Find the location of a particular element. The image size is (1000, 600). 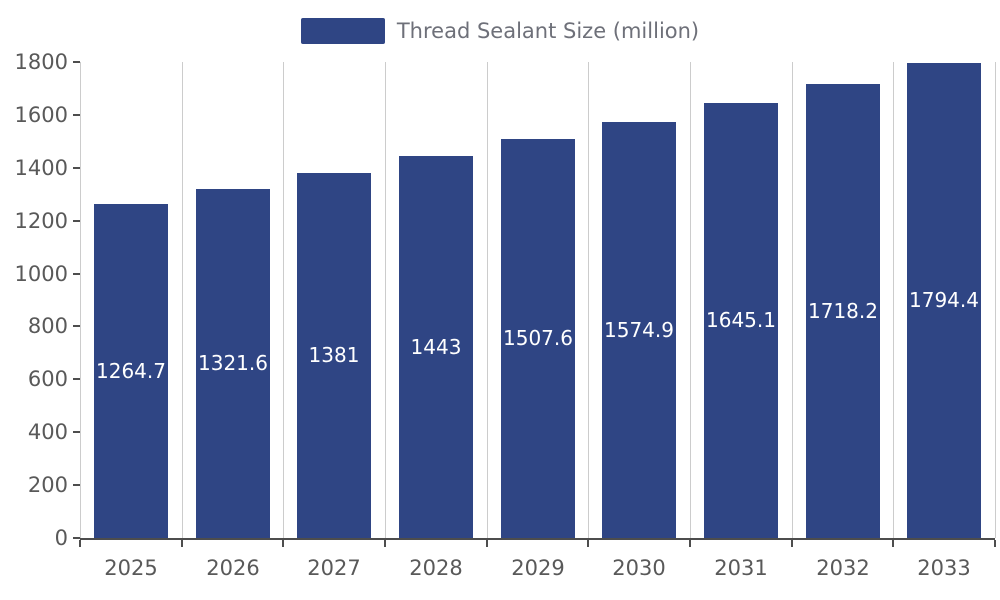

x-axis-tick-label: 2025 is located at coordinates (131, 568).